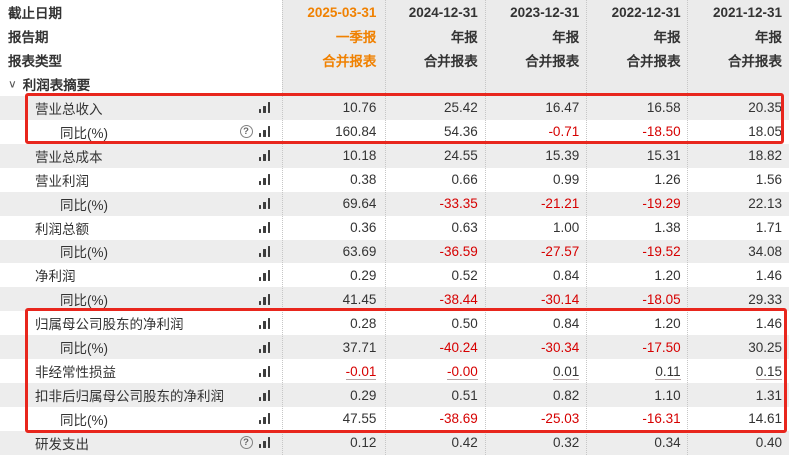 The width and height of the screenshot is (789, 455). What do you see at coordinates (359, 347) in the screenshot?
I see `value-text: 37.71` at bounding box center [359, 347].